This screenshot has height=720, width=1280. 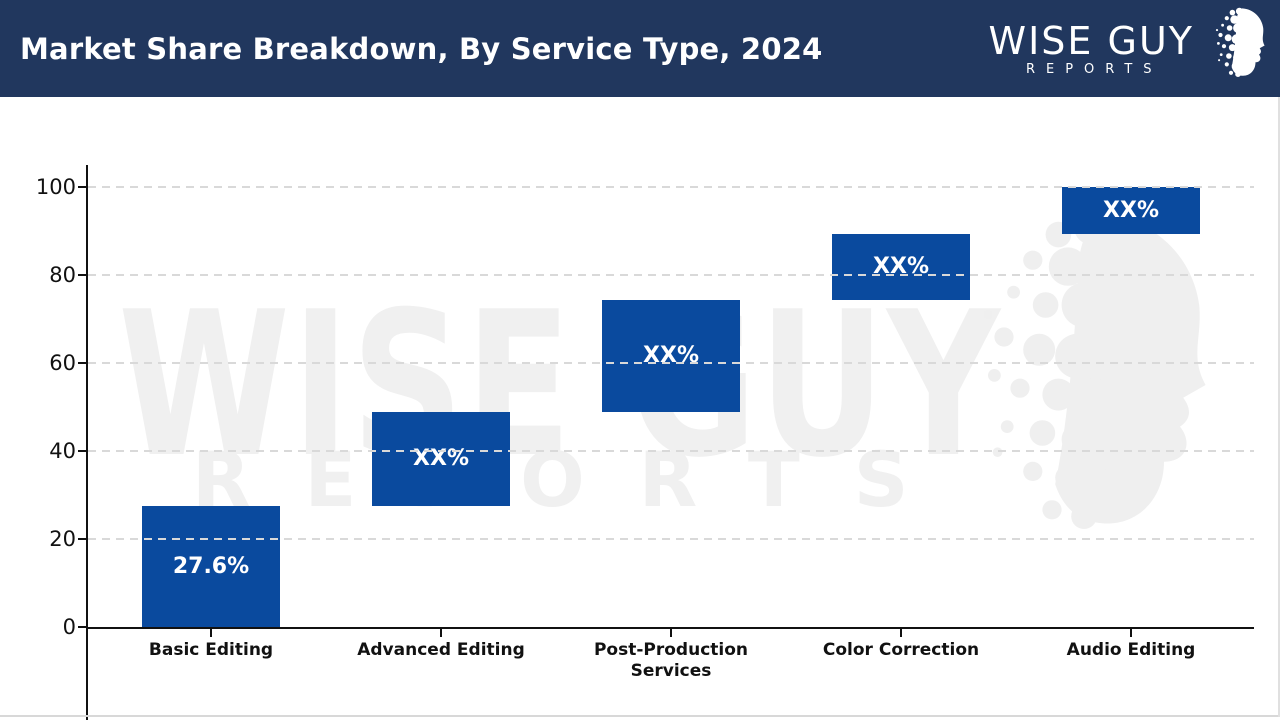 I want to click on y-tick-label: 0, so click(x=69, y=627).